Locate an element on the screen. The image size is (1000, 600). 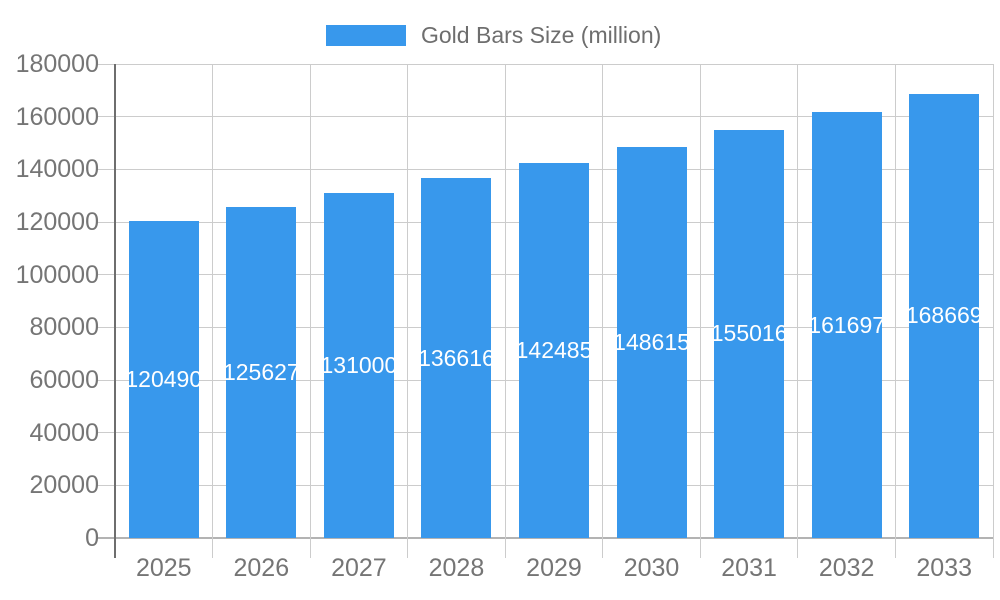
y-axis-tick-label: 40000 is located at coordinates (64, 432).